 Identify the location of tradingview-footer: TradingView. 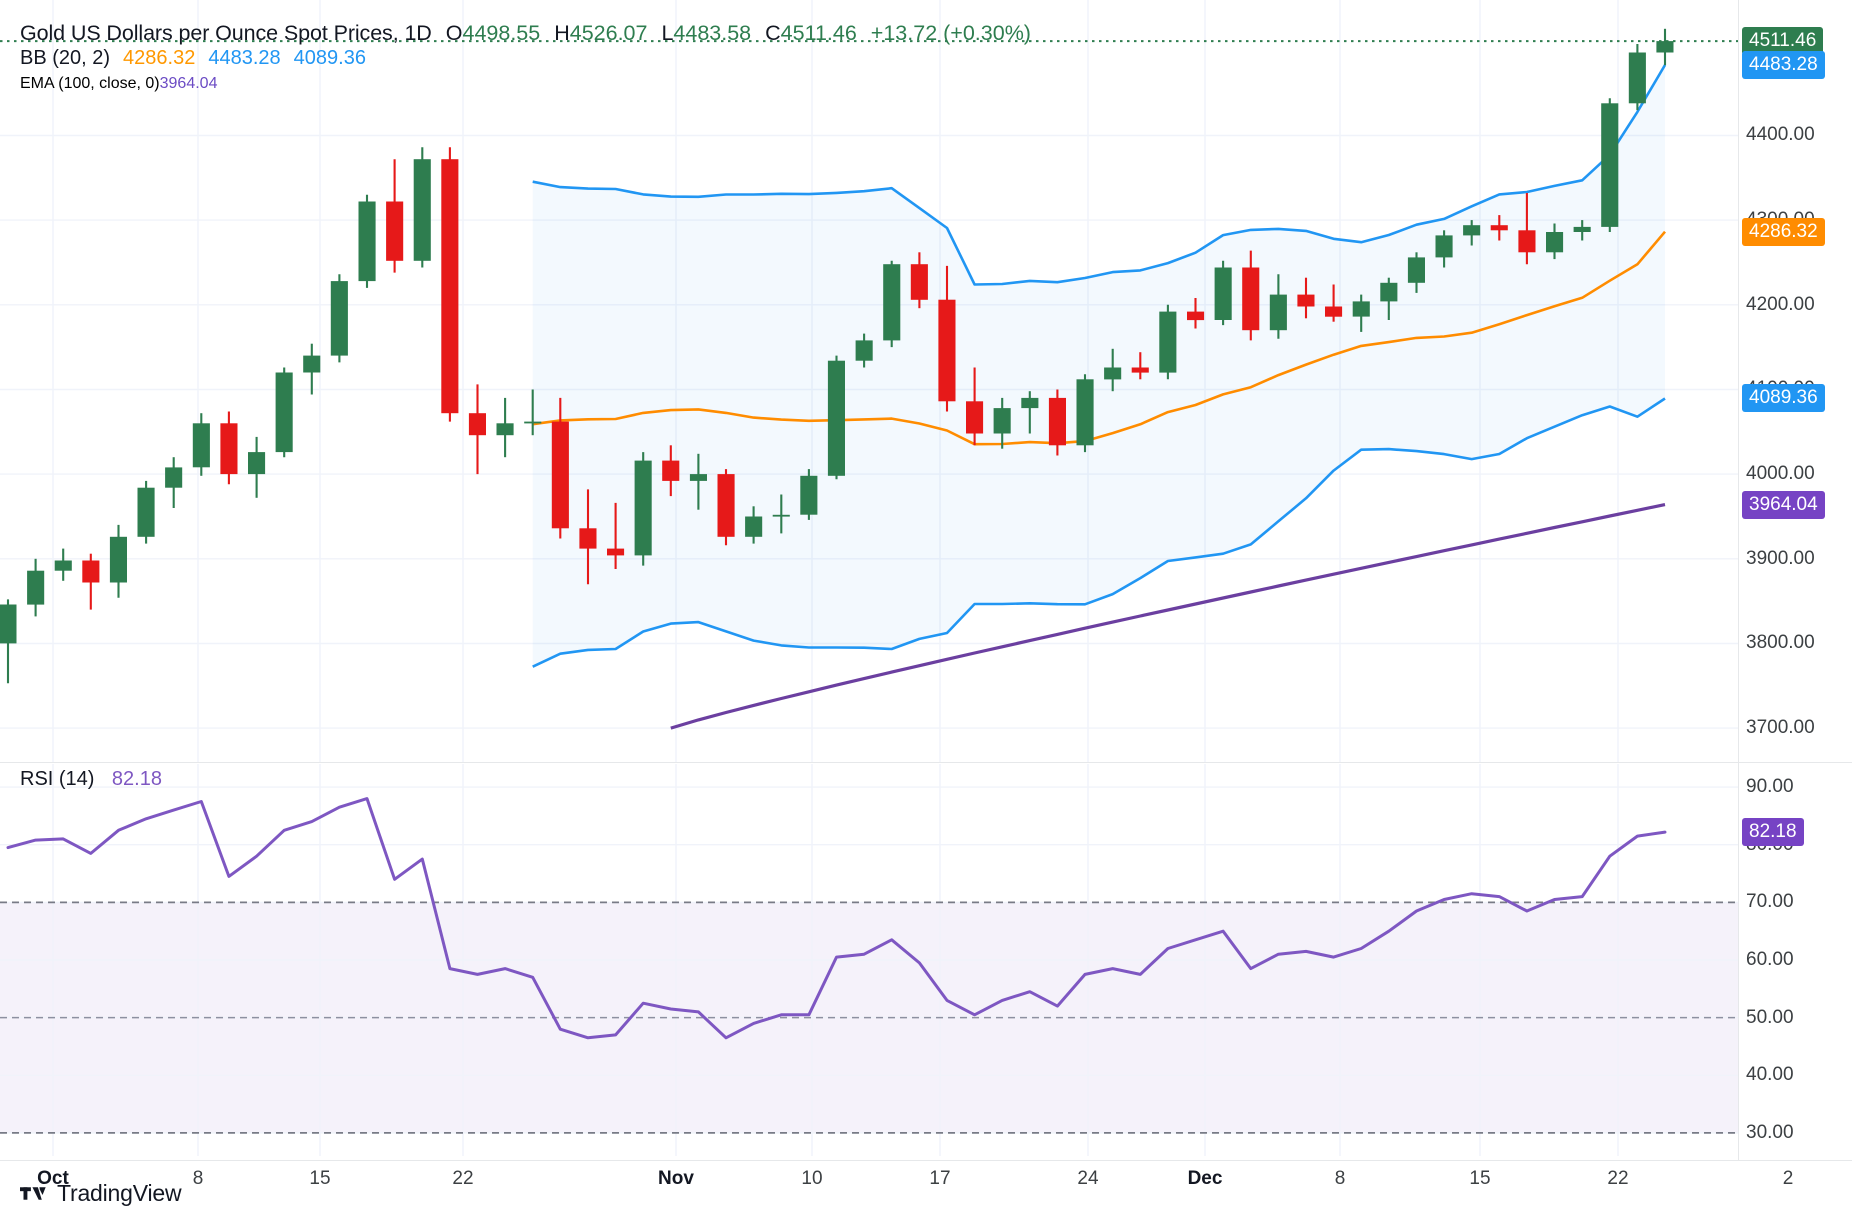
(101, 1193).